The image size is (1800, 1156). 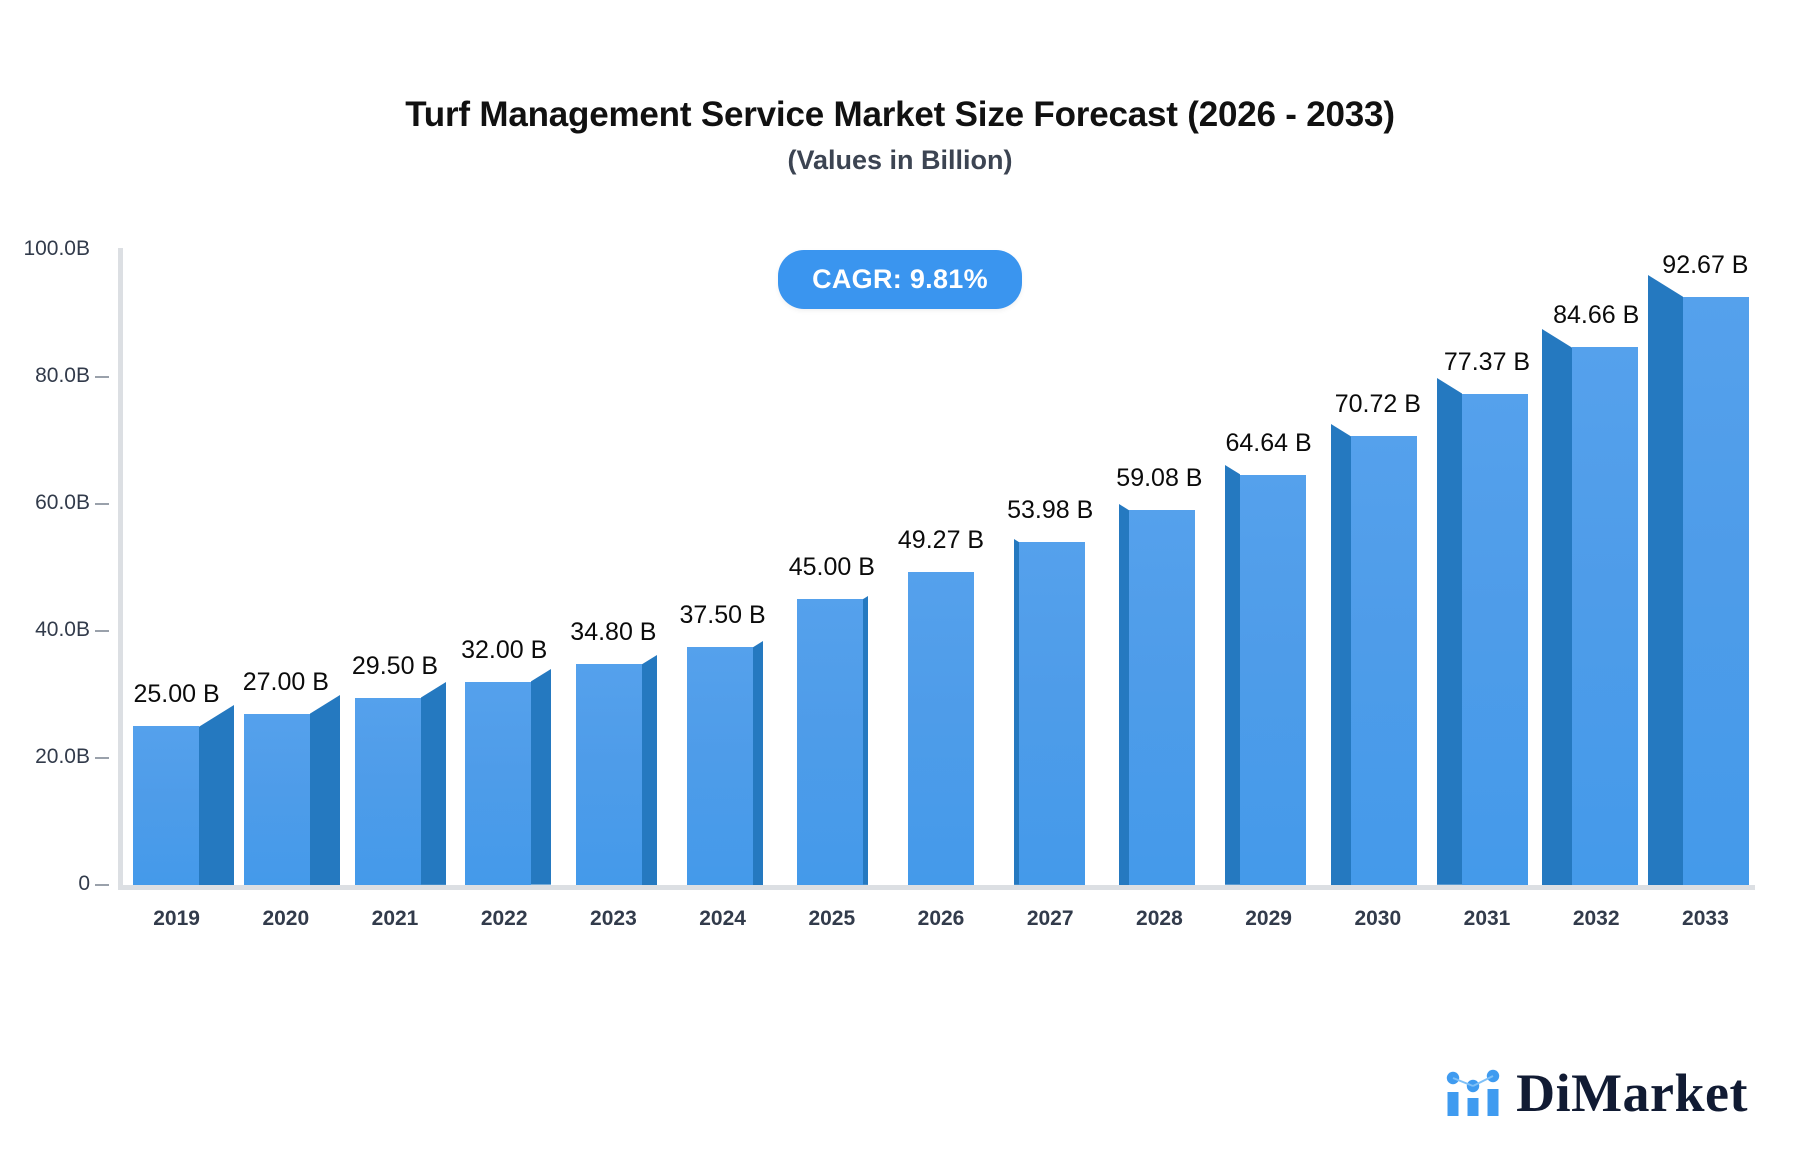 I want to click on bar-value-label: 29.50 B, so click(x=395, y=665).